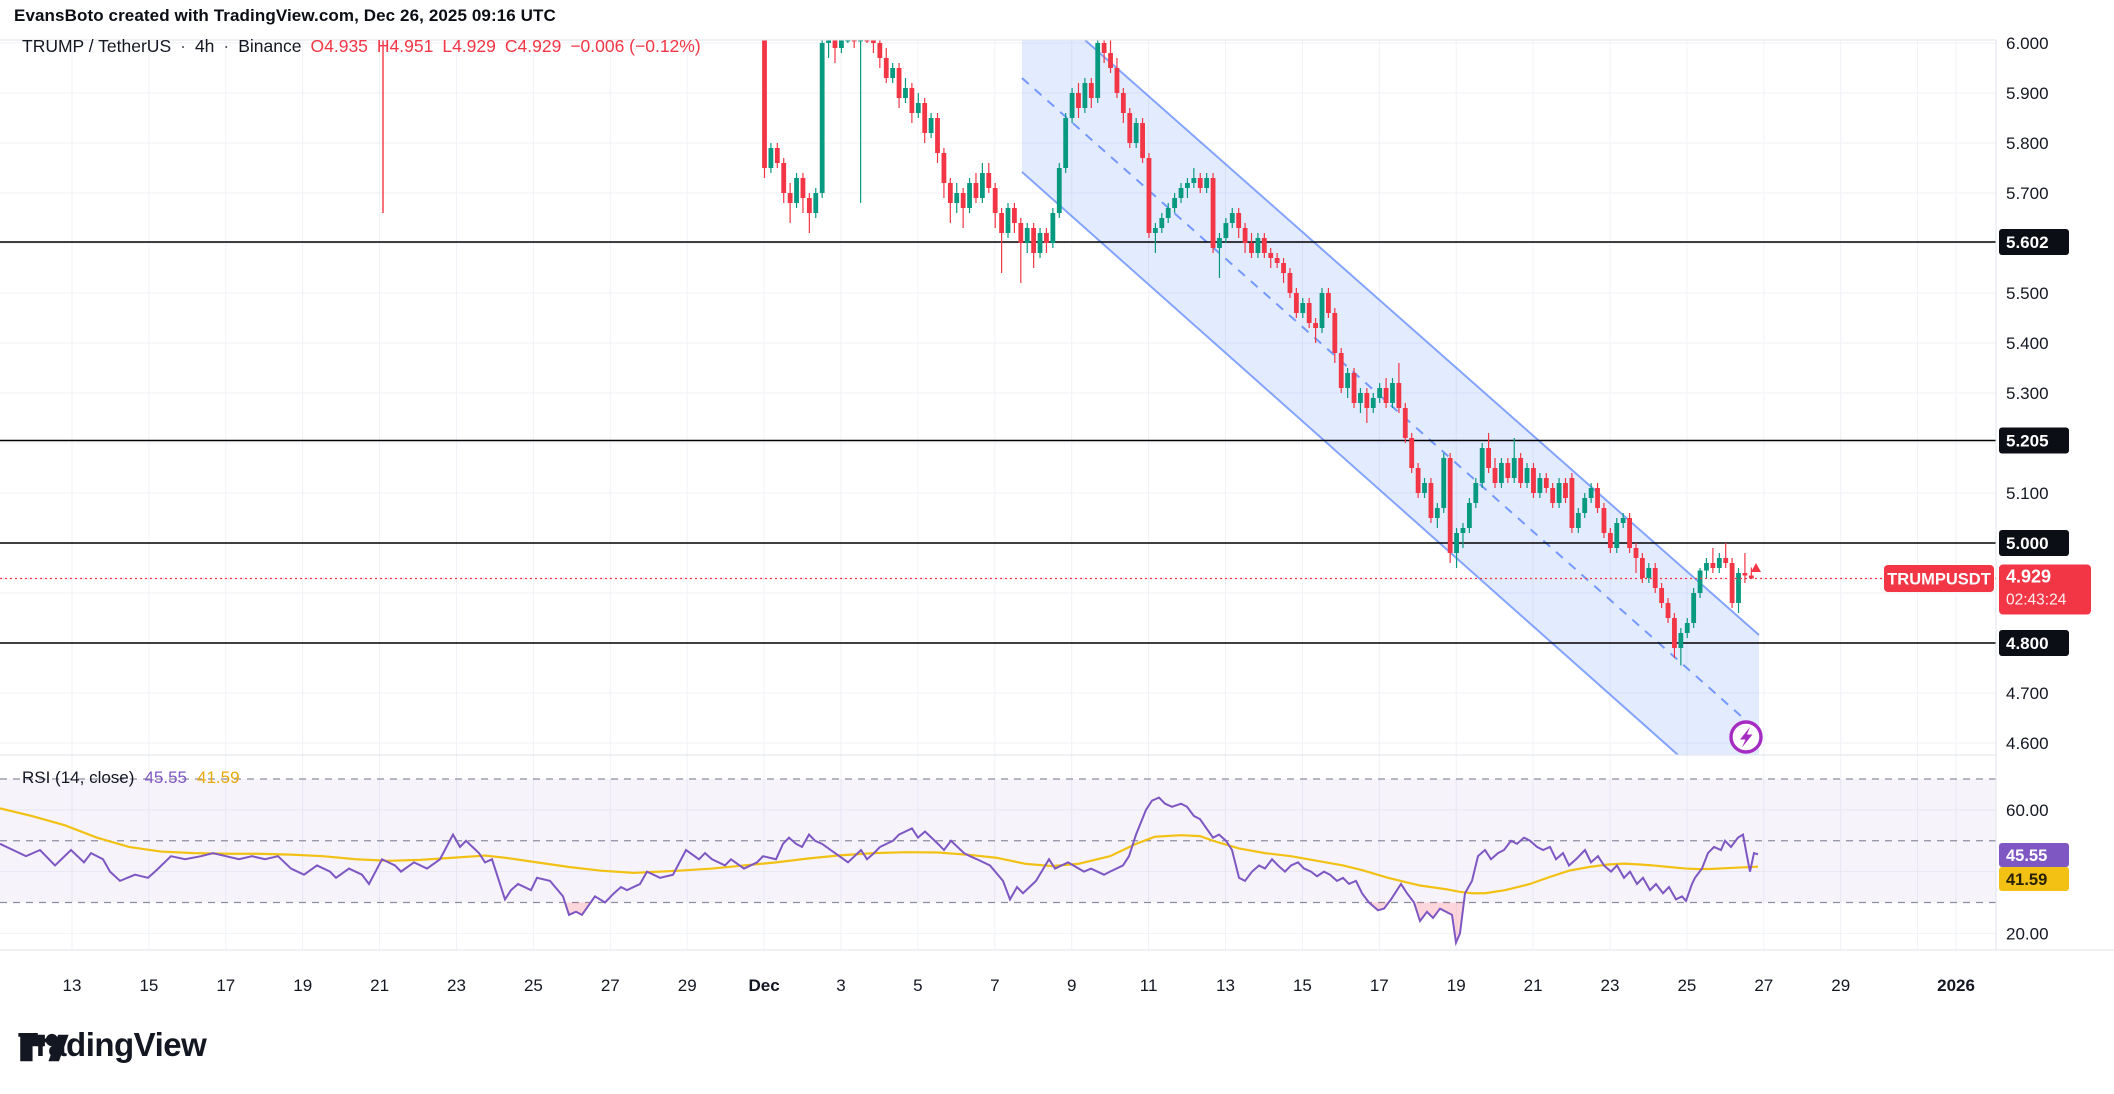  I want to click on svg-text: 5.602, so click(2027, 242).